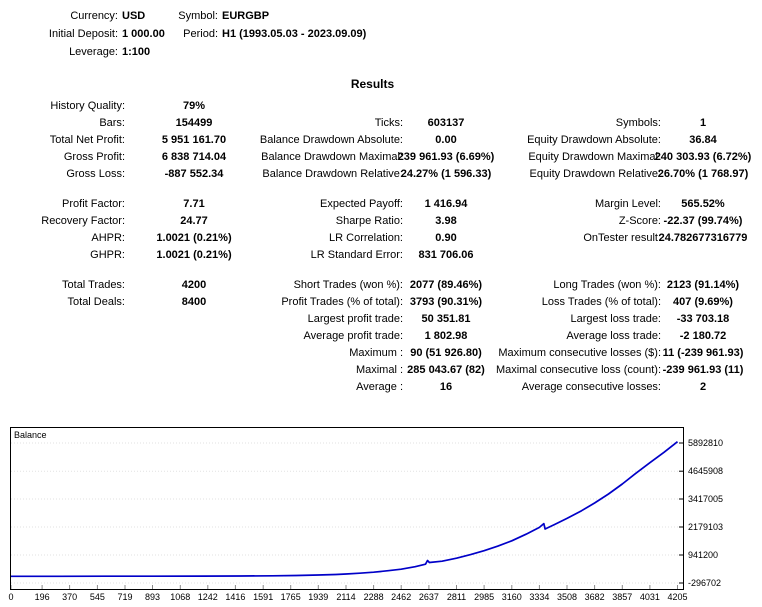  Describe the element at coordinates (194, 284) in the screenshot. I see `result-value: 4200` at that location.